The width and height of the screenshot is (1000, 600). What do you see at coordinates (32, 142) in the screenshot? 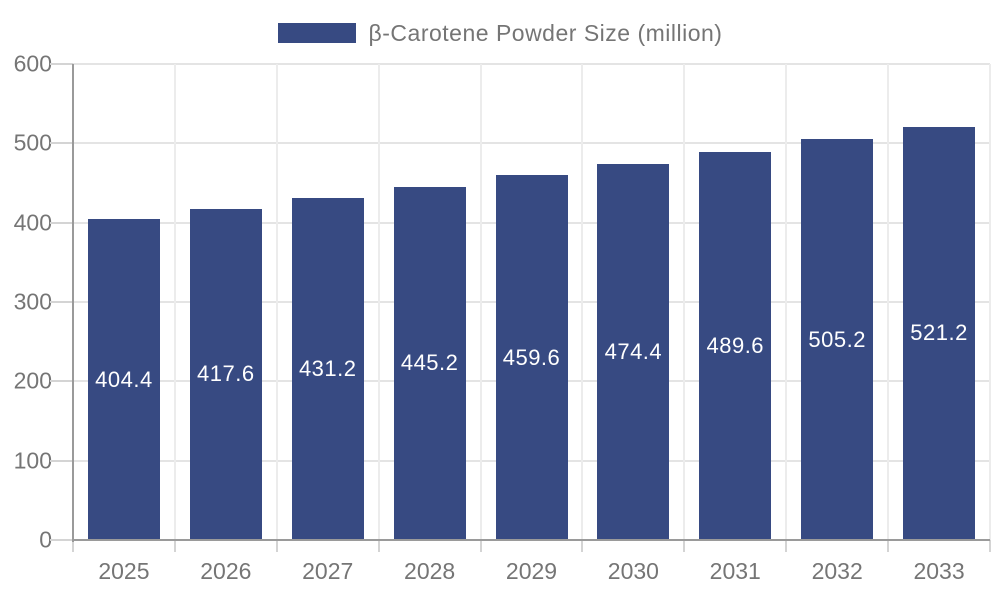
I see `y-tick-label: 500` at bounding box center [32, 142].